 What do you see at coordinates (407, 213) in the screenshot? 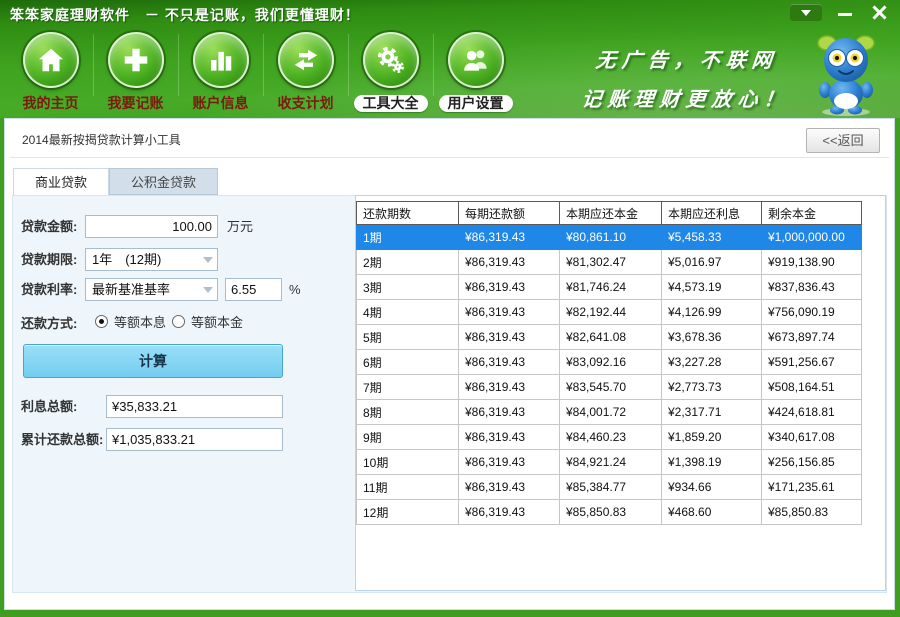
I see `column-header: 还款期数` at bounding box center [407, 213].